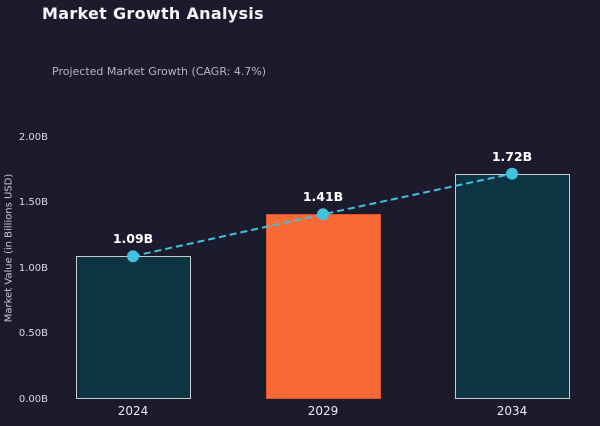 The width and height of the screenshot is (600, 426). I want to click on x-tick-2034: 2034, so click(512, 411).